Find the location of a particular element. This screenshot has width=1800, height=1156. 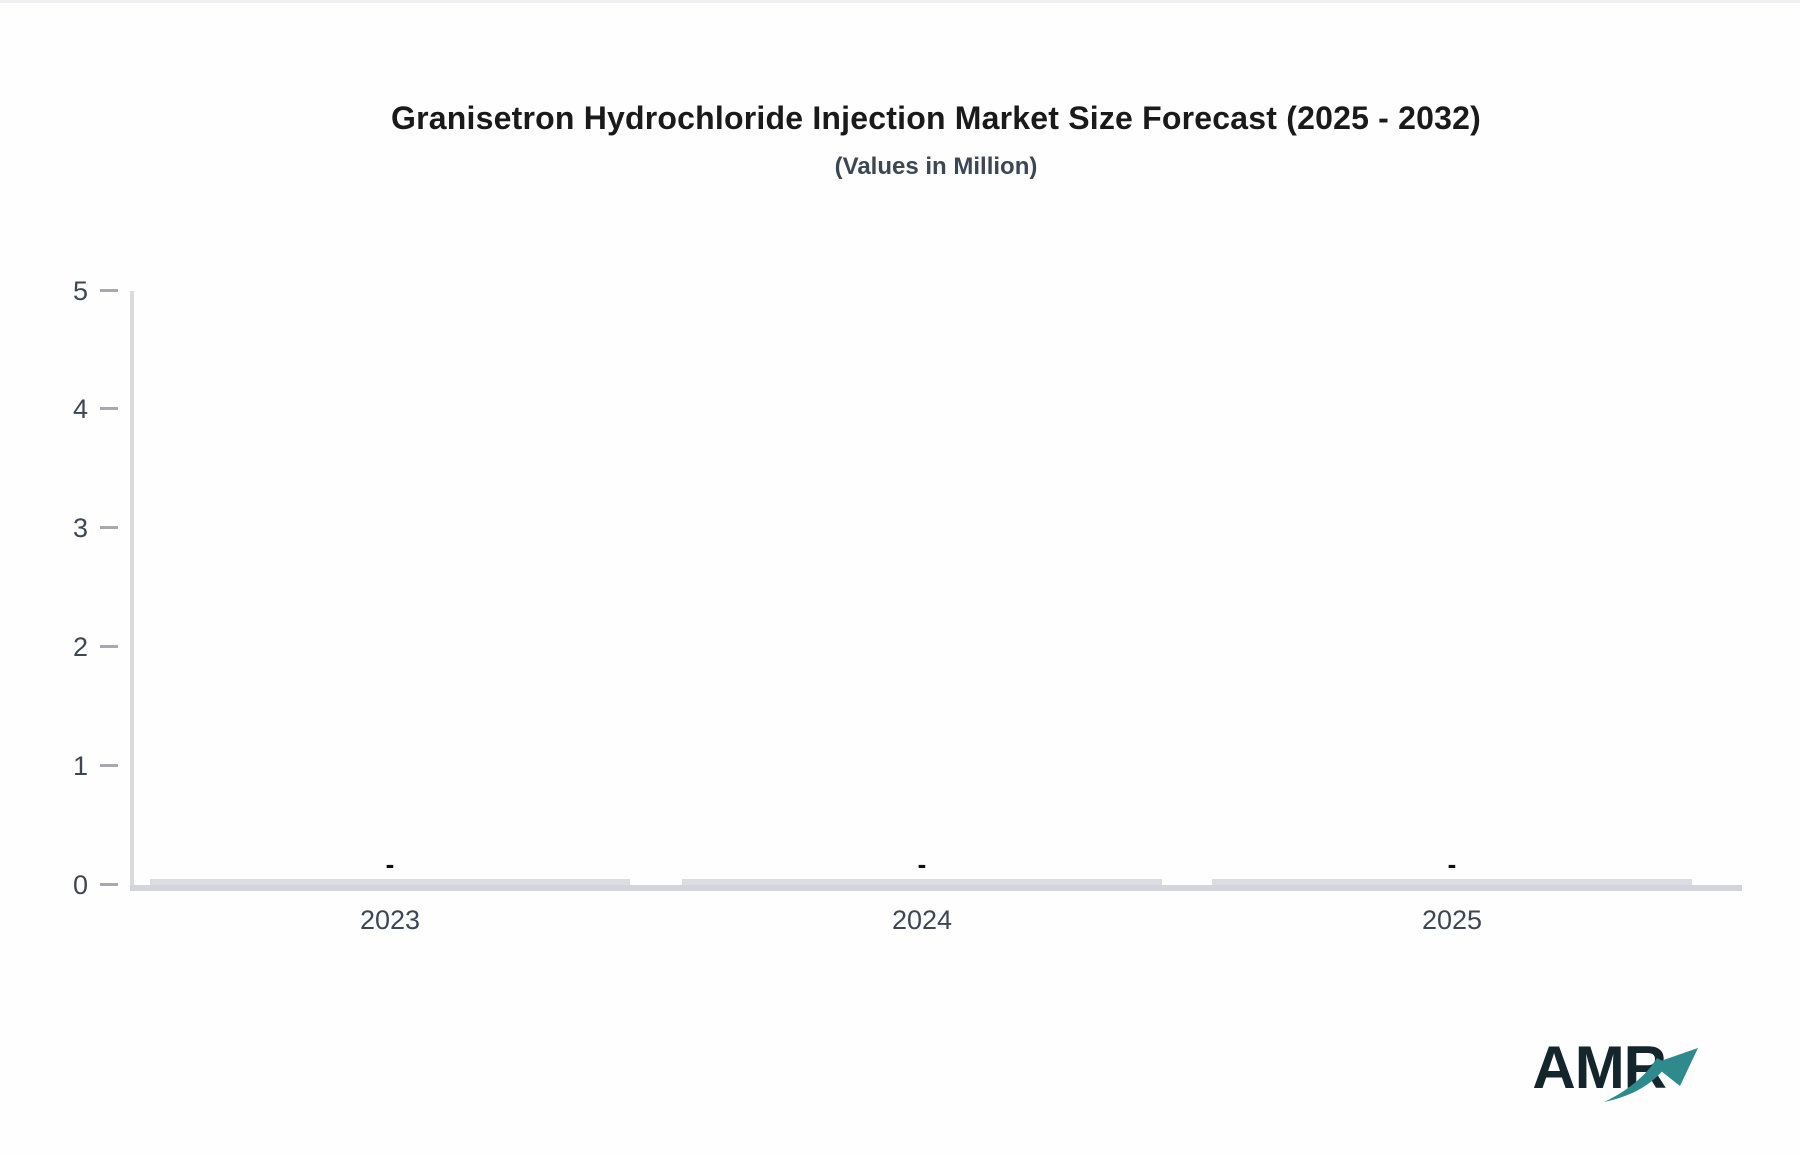

chart-subtitle: (Values in Million) is located at coordinates (936, 166).